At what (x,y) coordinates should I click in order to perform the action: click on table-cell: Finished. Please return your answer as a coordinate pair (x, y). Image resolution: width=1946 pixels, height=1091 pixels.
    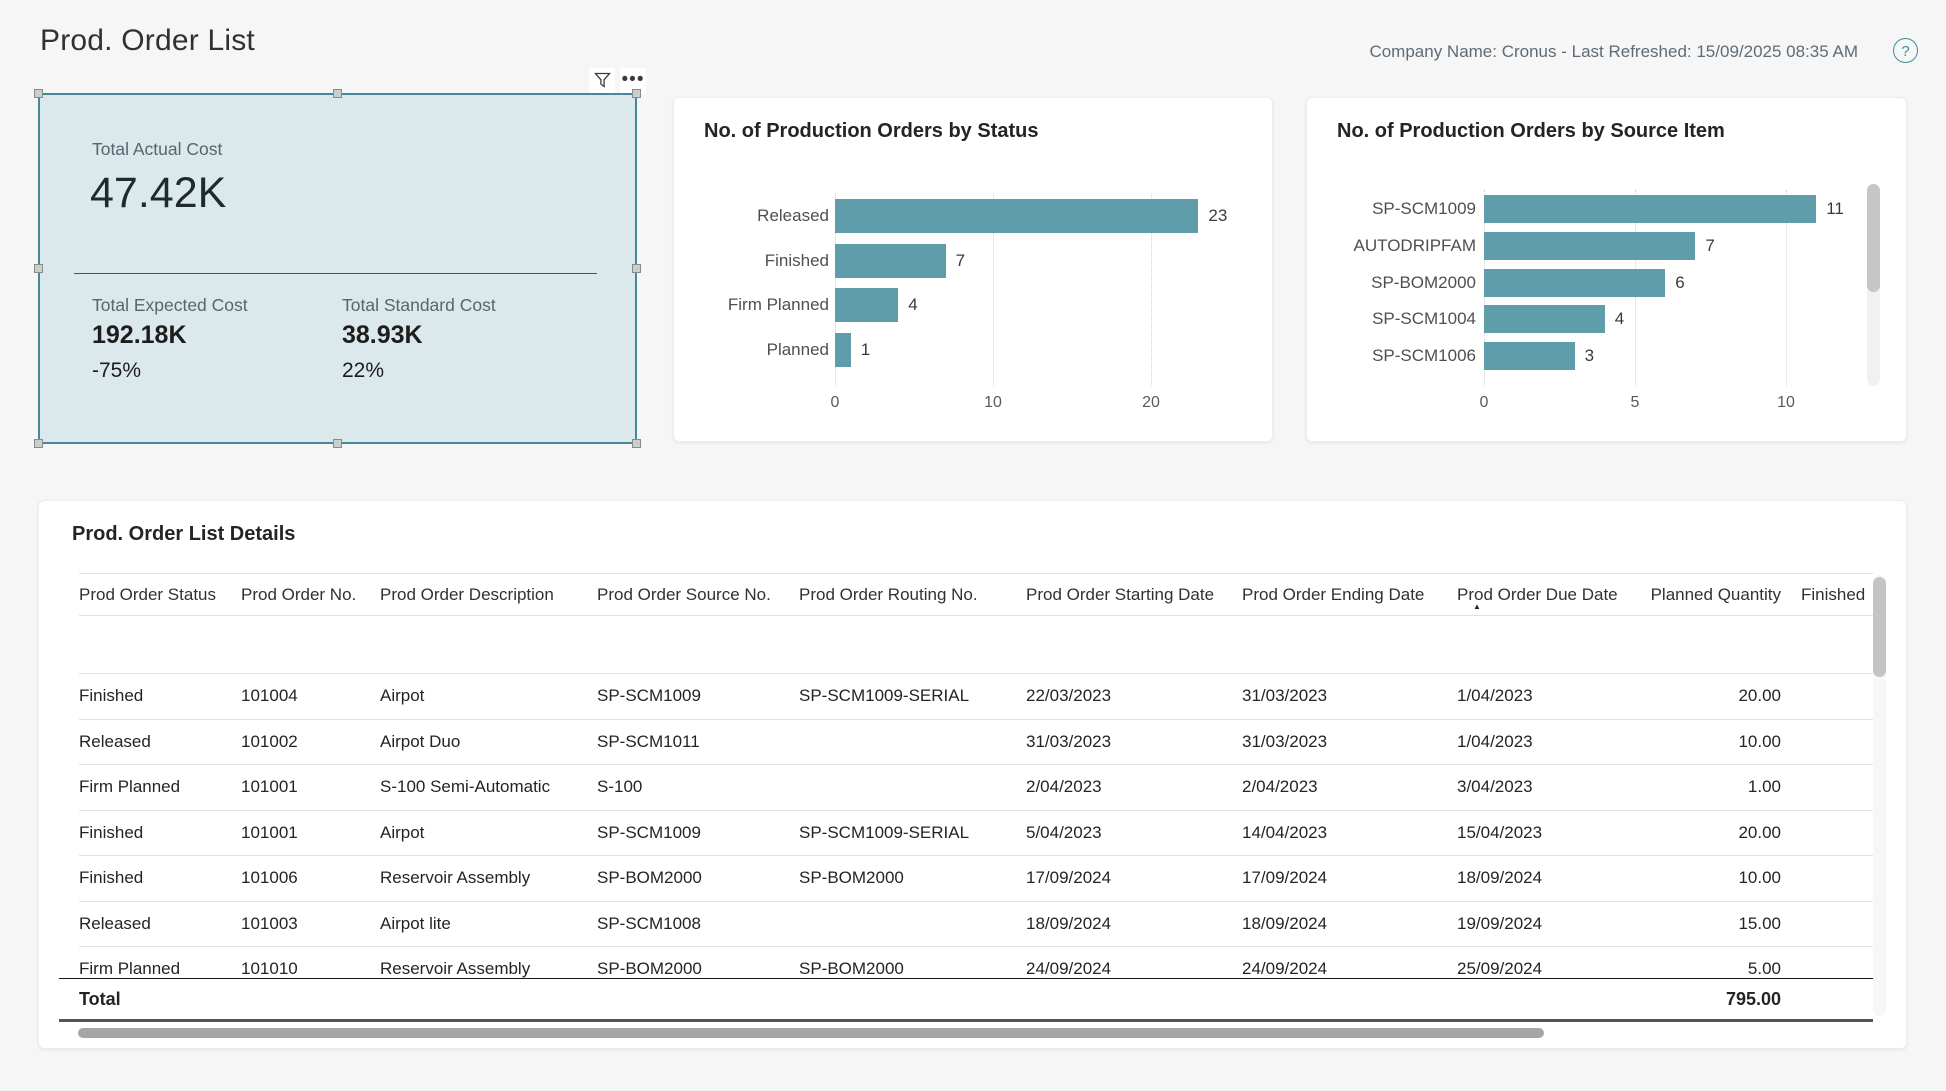
    Looking at the image, I should click on (160, 878).